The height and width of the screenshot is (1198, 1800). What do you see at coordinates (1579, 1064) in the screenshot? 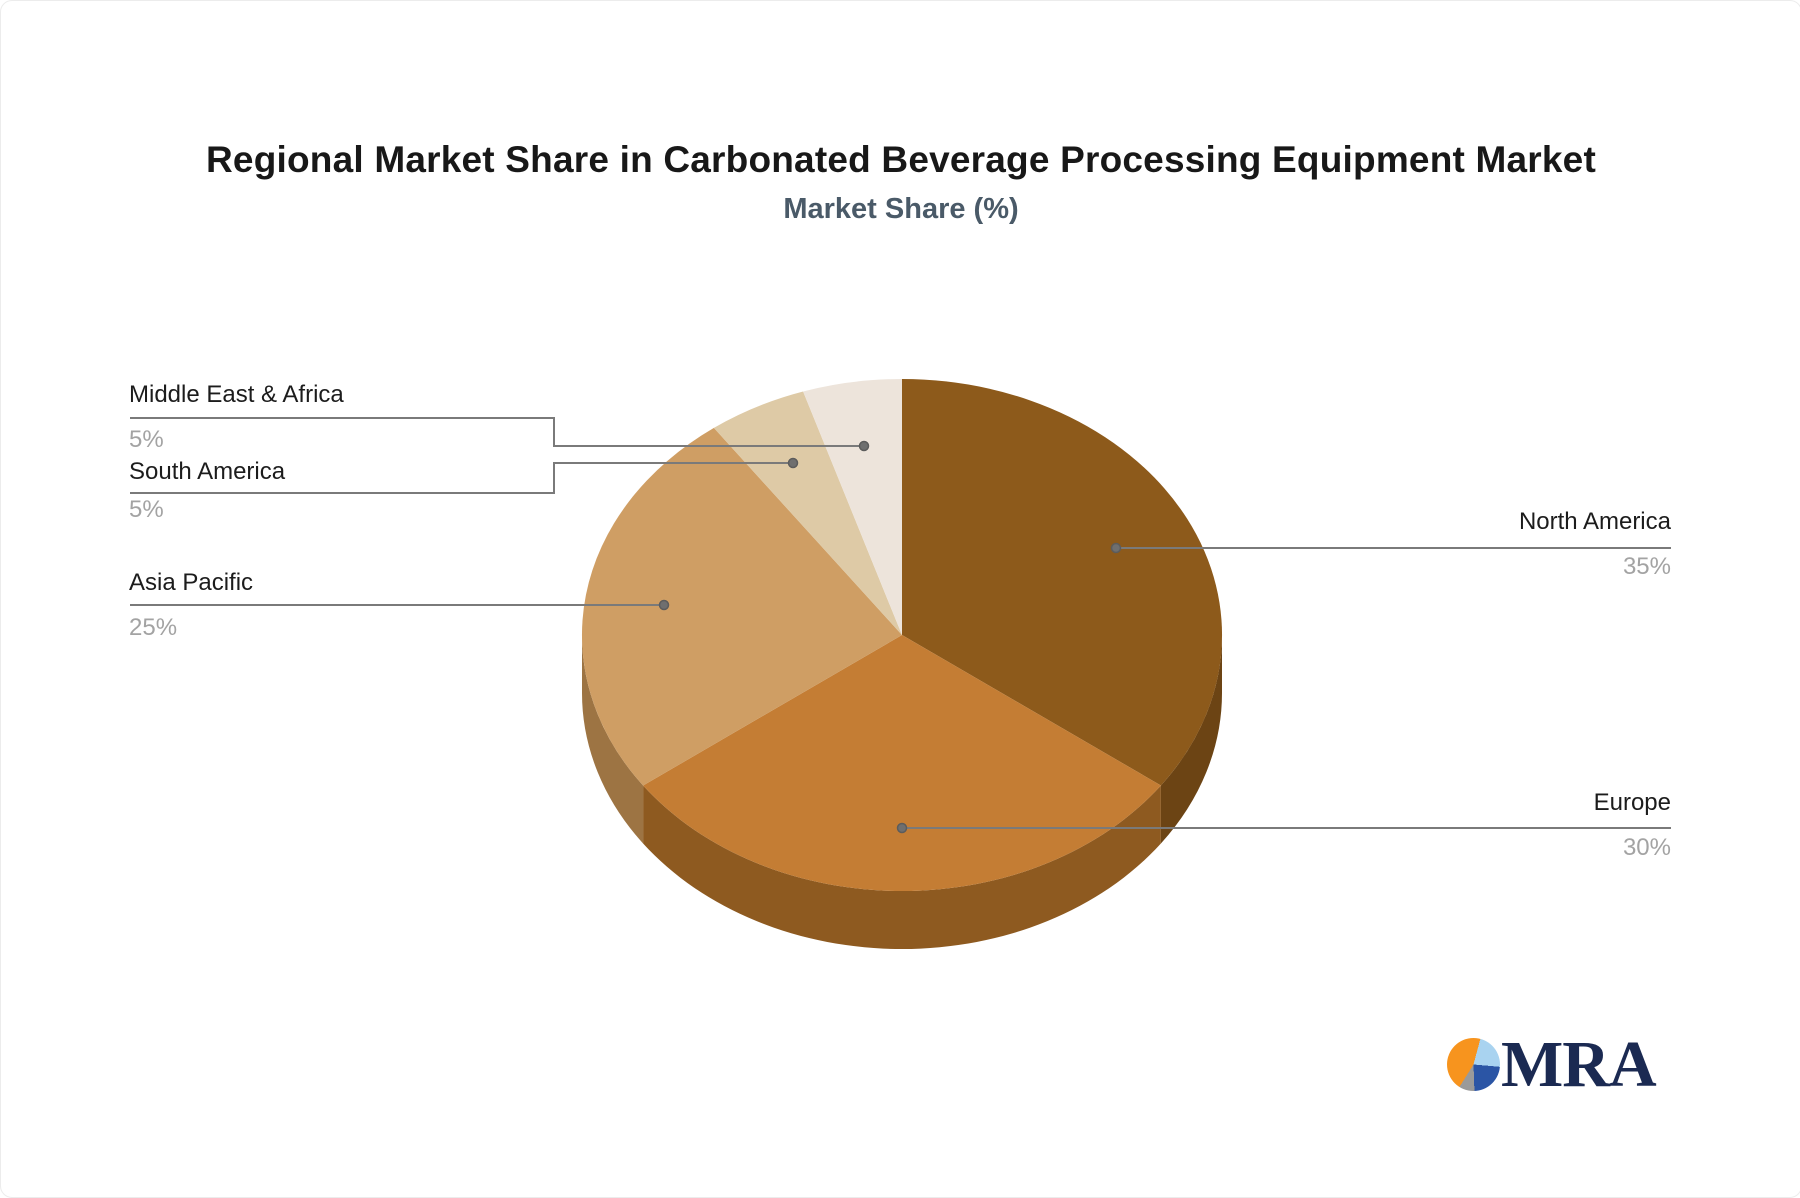
I see `brand-logo-text: MRA` at bounding box center [1579, 1064].